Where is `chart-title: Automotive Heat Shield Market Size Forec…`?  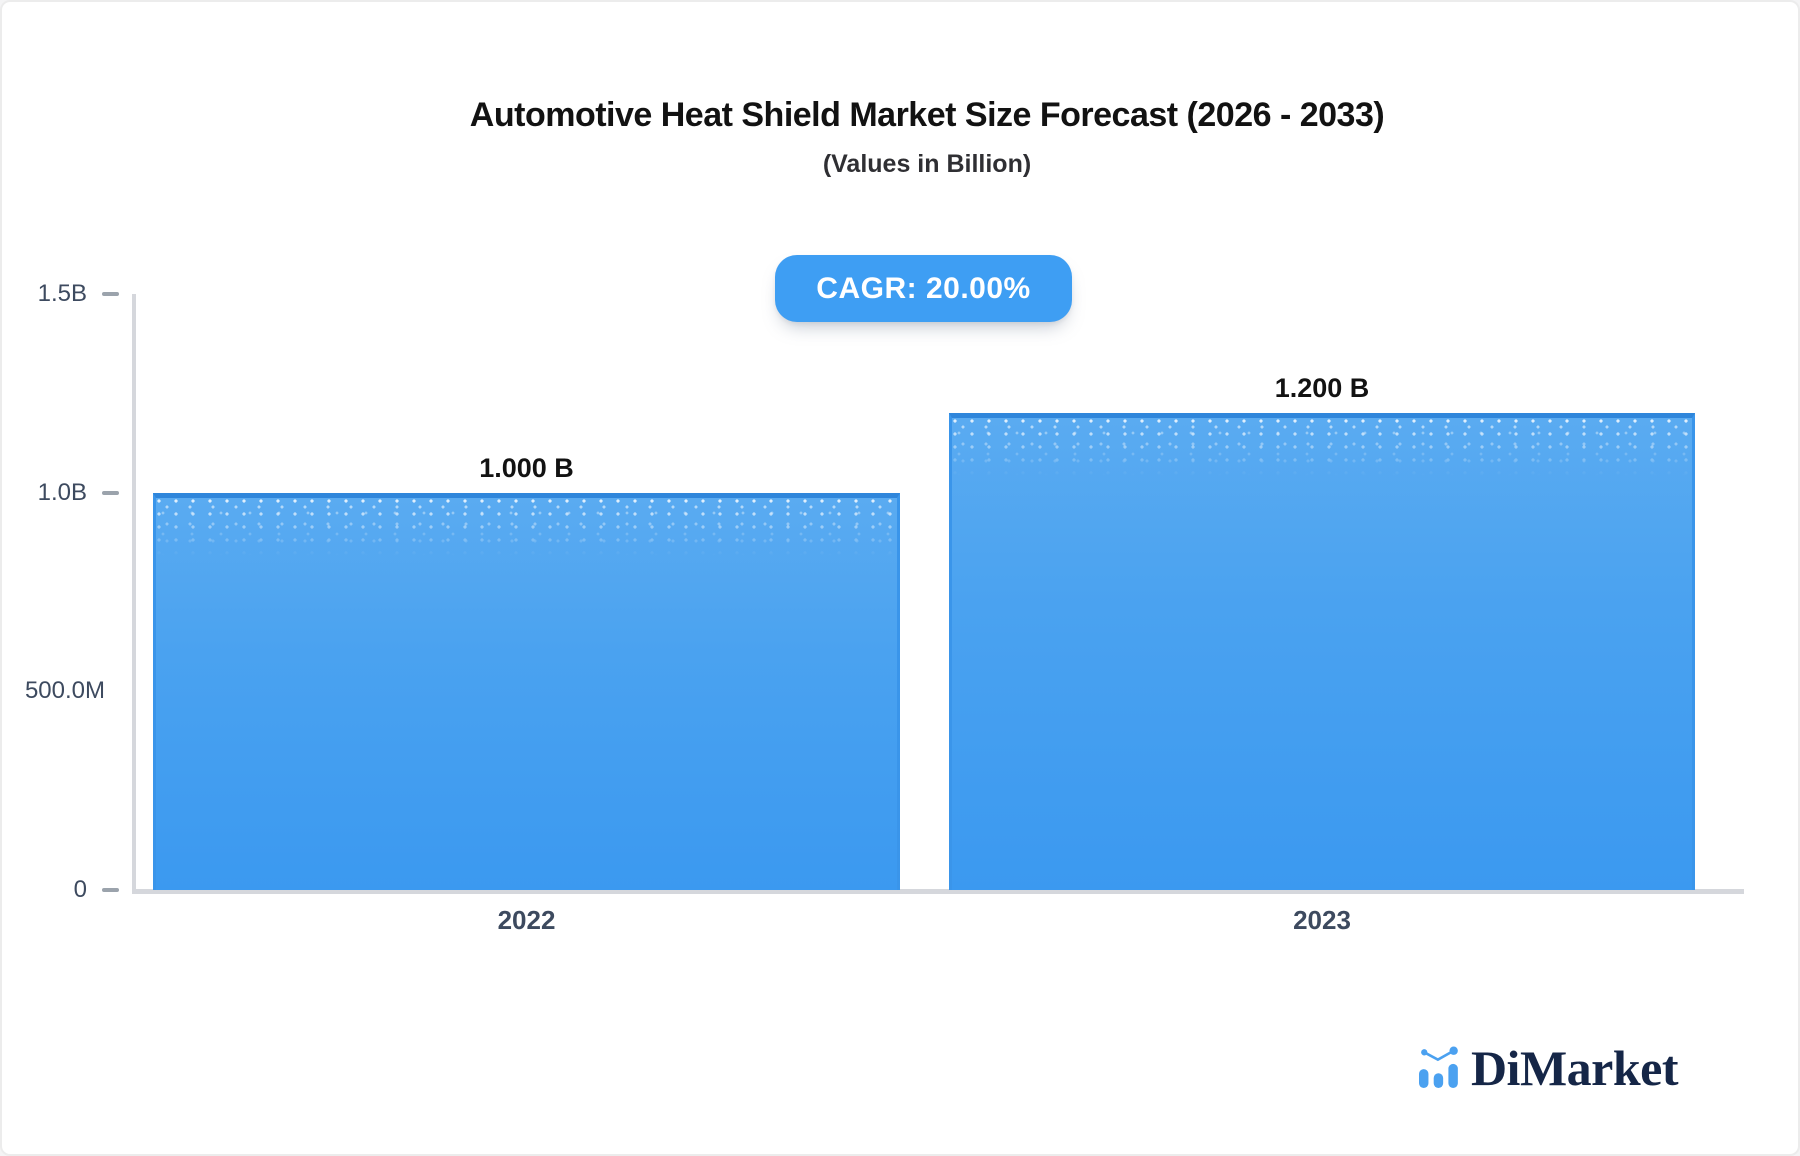
chart-title: Automotive Heat Shield Market Size Forec… is located at coordinates (927, 115).